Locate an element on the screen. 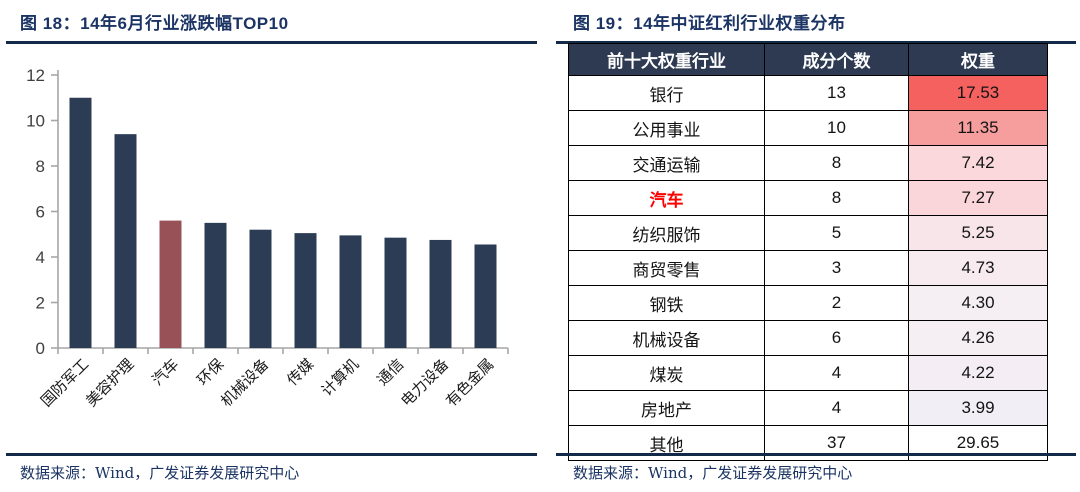 Image resolution: width=1080 pixels, height=492 pixels. table-row: 煤炭 4 4.22 is located at coordinates (808, 373).